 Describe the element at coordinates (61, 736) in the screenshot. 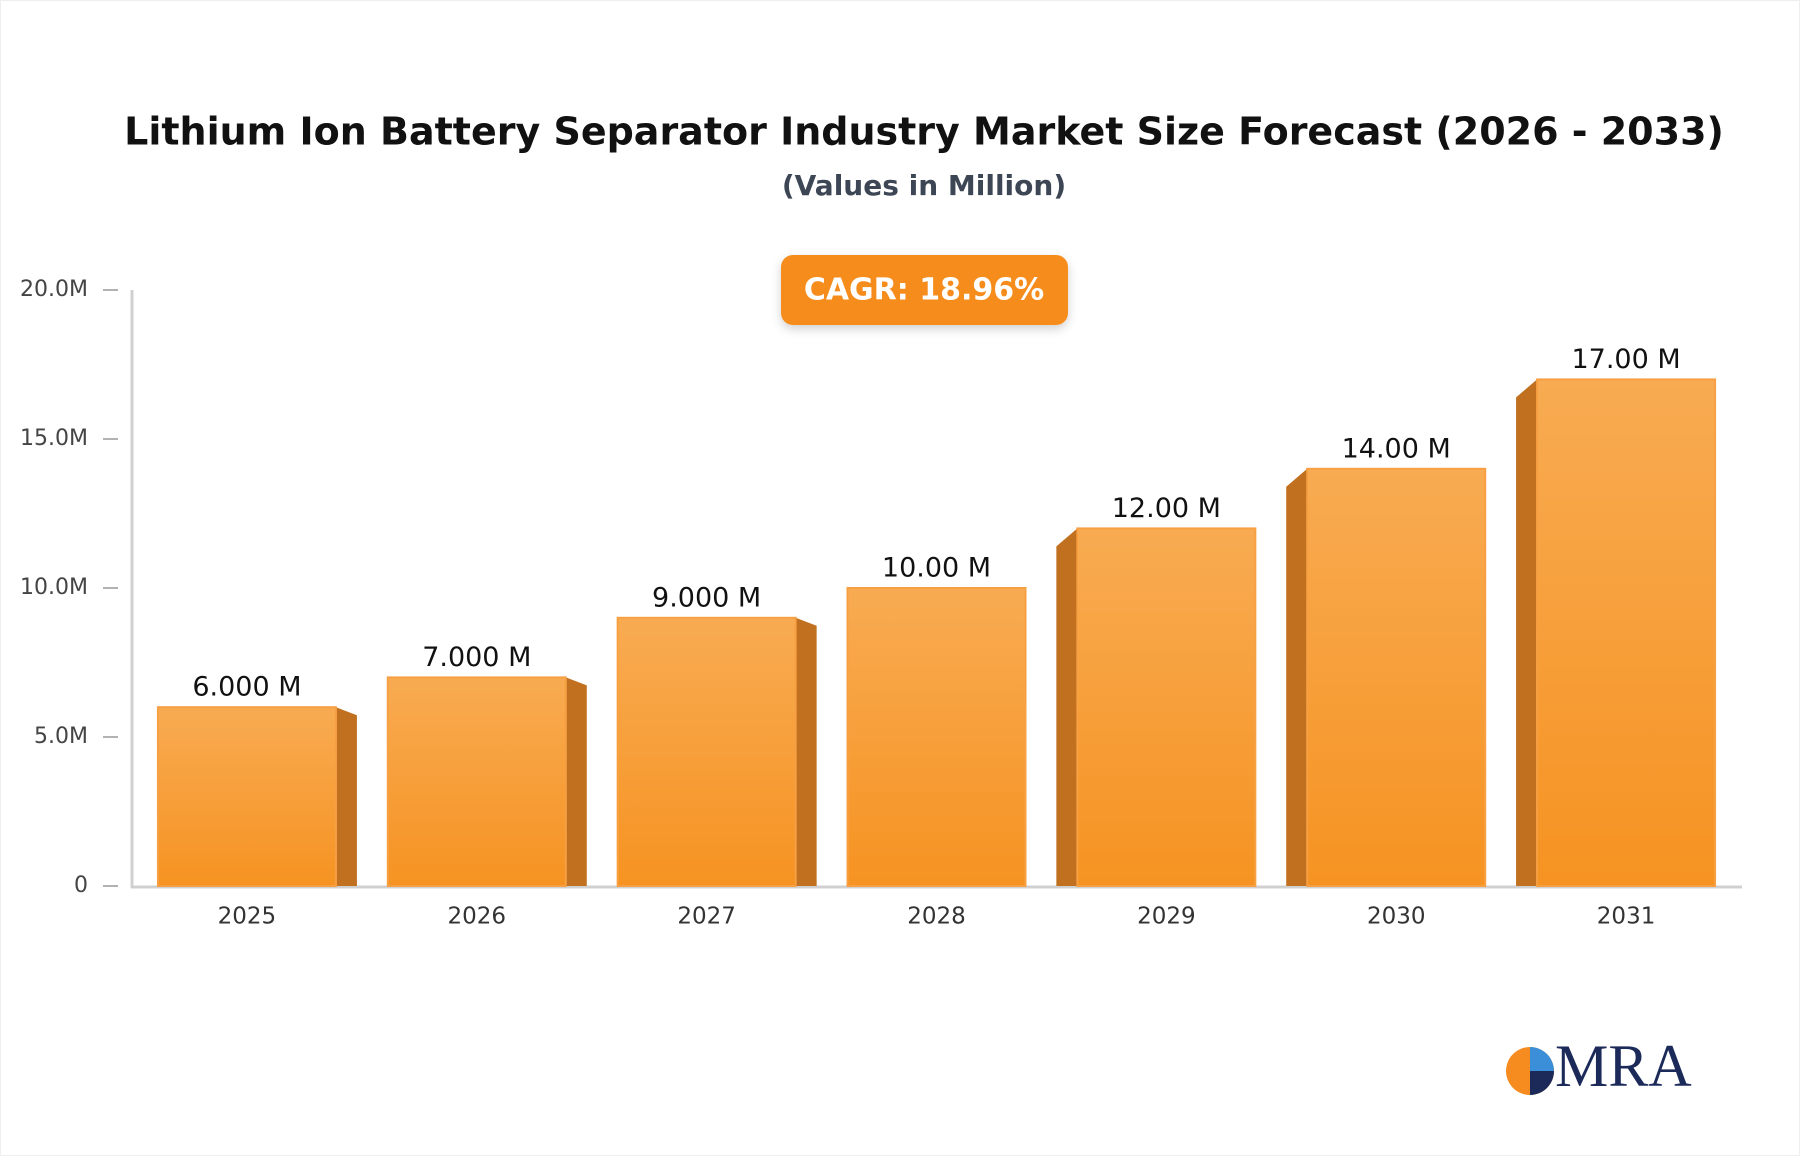

I see `y-tick-label: 5.0M` at that location.